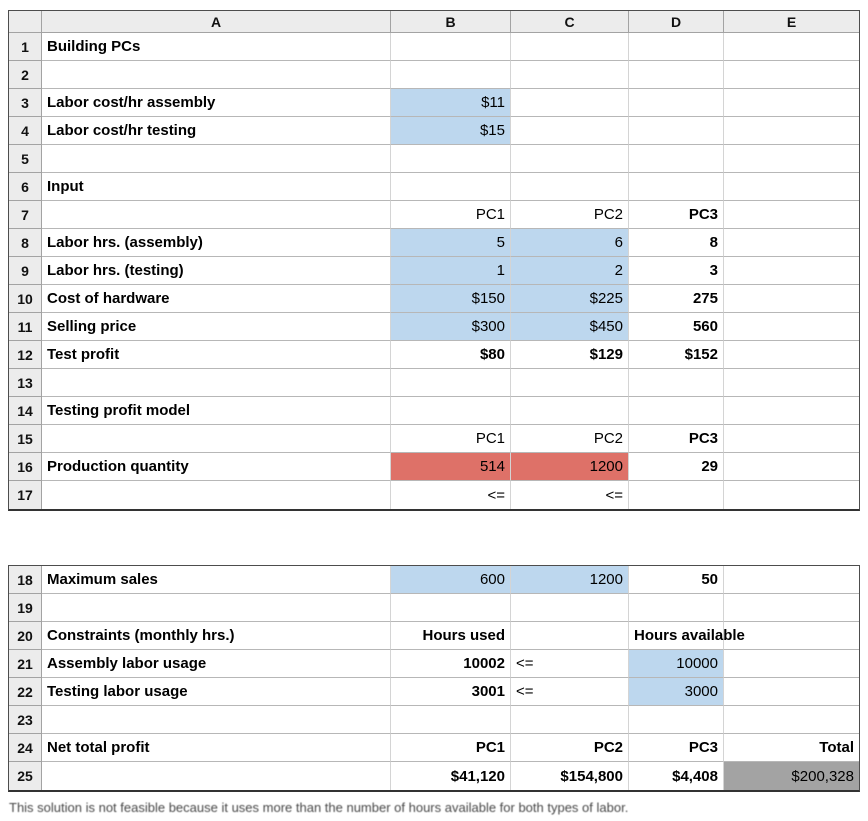  What do you see at coordinates (451, 636) in the screenshot?
I see `cell-B20: Hours used` at bounding box center [451, 636].